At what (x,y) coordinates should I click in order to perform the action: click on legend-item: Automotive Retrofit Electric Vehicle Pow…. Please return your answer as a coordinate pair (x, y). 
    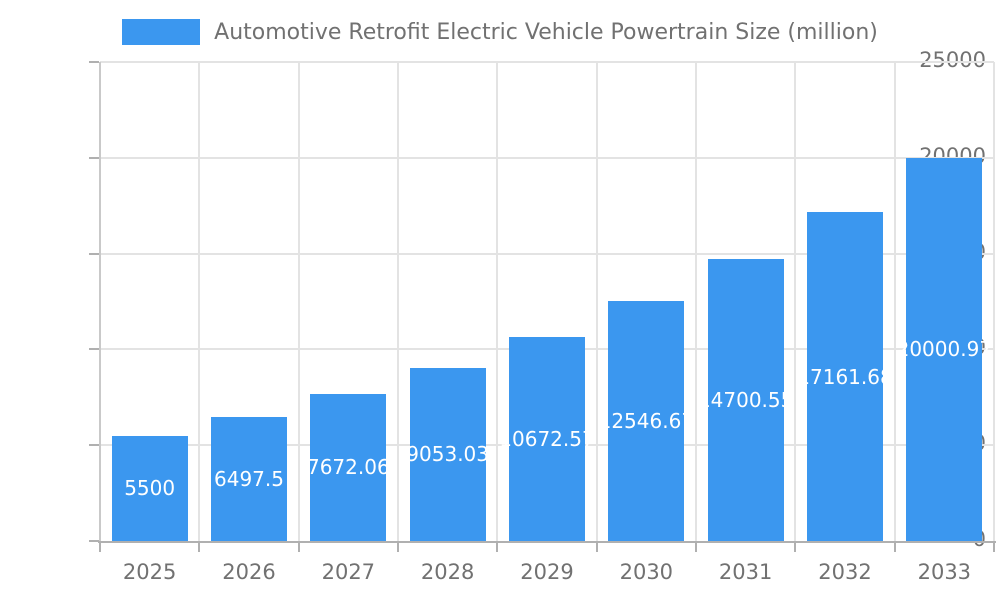
    Looking at the image, I should click on (500, 32).